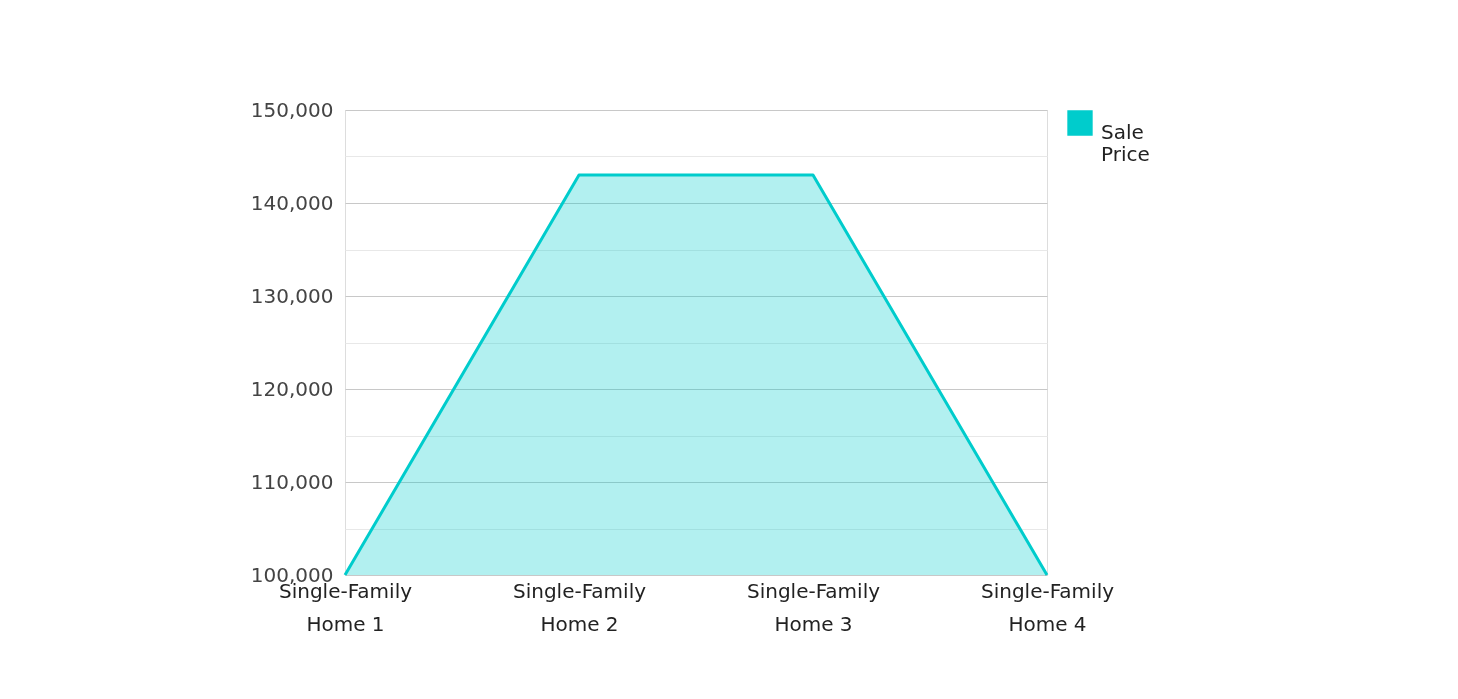 The image size is (1458, 699). What do you see at coordinates (292, 202) in the screenshot?
I see `y-tick-label: 140,000` at bounding box center [292, 202].